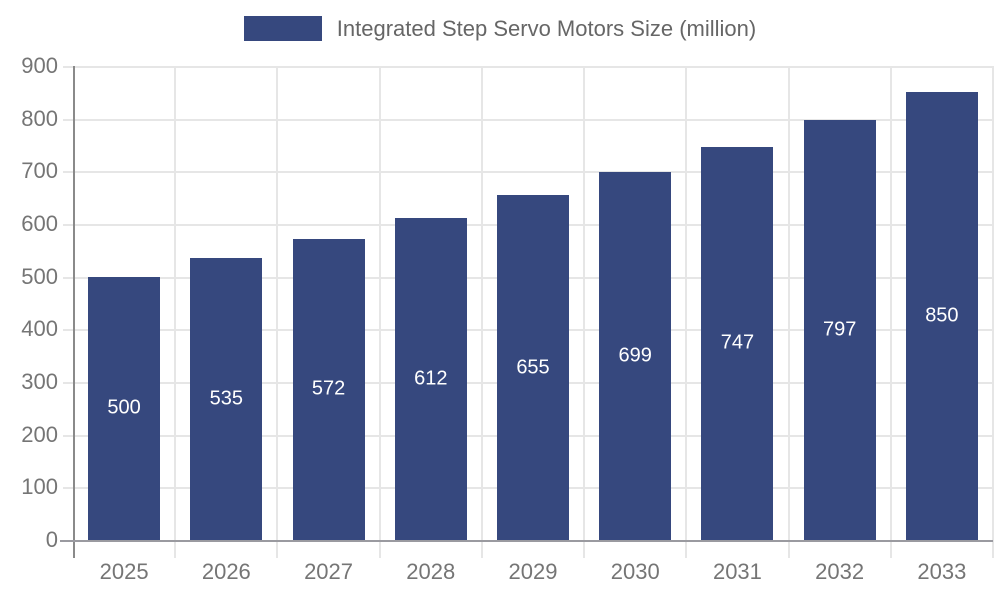 This screenshot has width=1000, height=600. What do you see at coordinates (39, 171) in the screenshot?
I see `y-tick-label: 700` at bounding box center [39, 171].